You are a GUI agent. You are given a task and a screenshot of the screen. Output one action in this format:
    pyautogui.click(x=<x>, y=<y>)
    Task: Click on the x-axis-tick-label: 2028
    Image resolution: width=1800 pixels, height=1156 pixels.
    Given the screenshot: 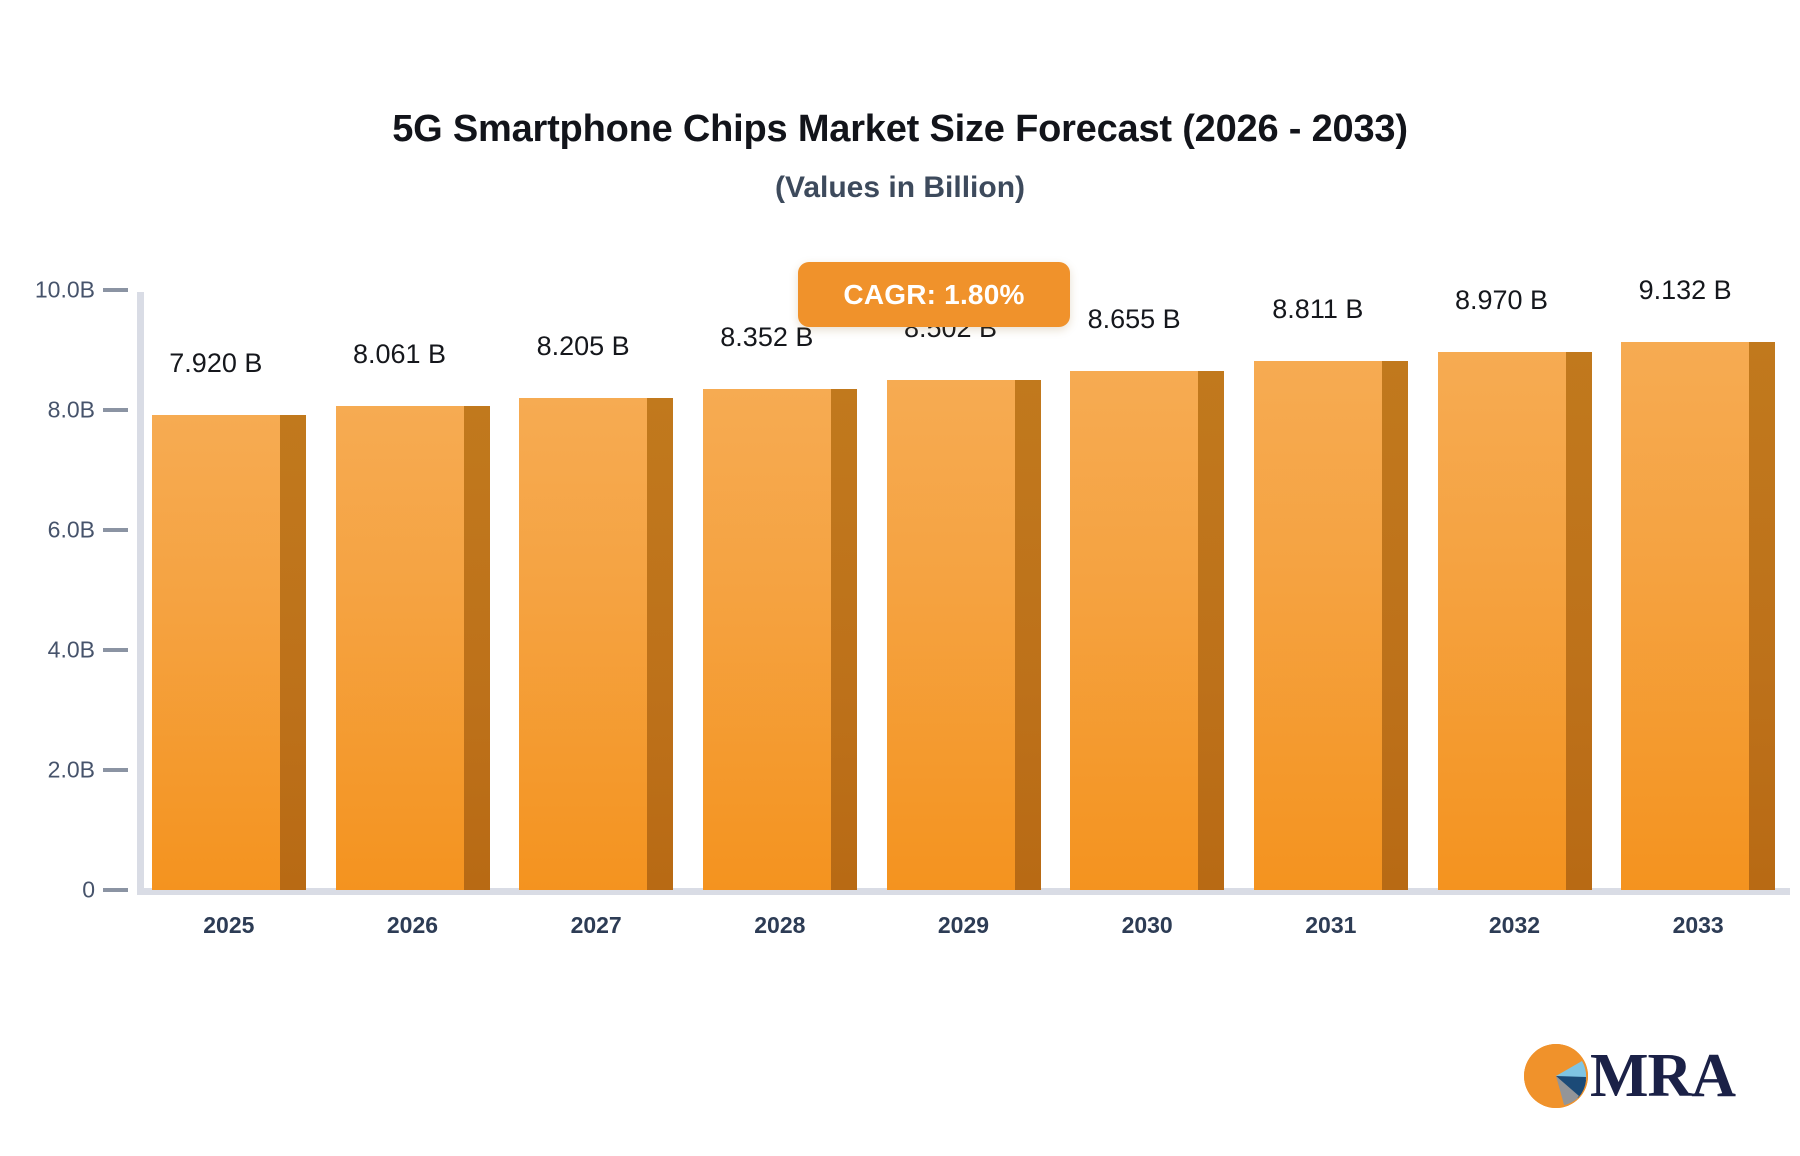 What is the action you would take?
    pyautogui.click(x=780, y=925)
    